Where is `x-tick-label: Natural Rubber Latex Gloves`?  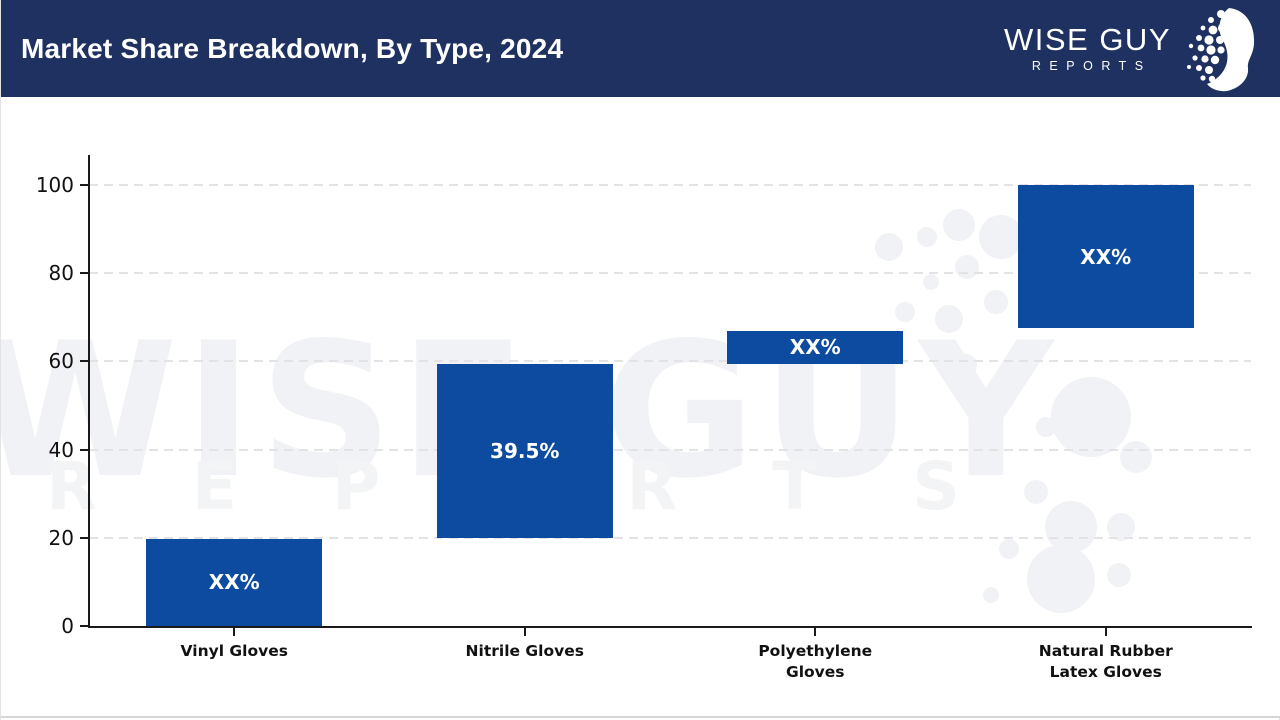 x-tick-label: Natural Rubber Latex Gloves is located at coordinates (1106, 662).